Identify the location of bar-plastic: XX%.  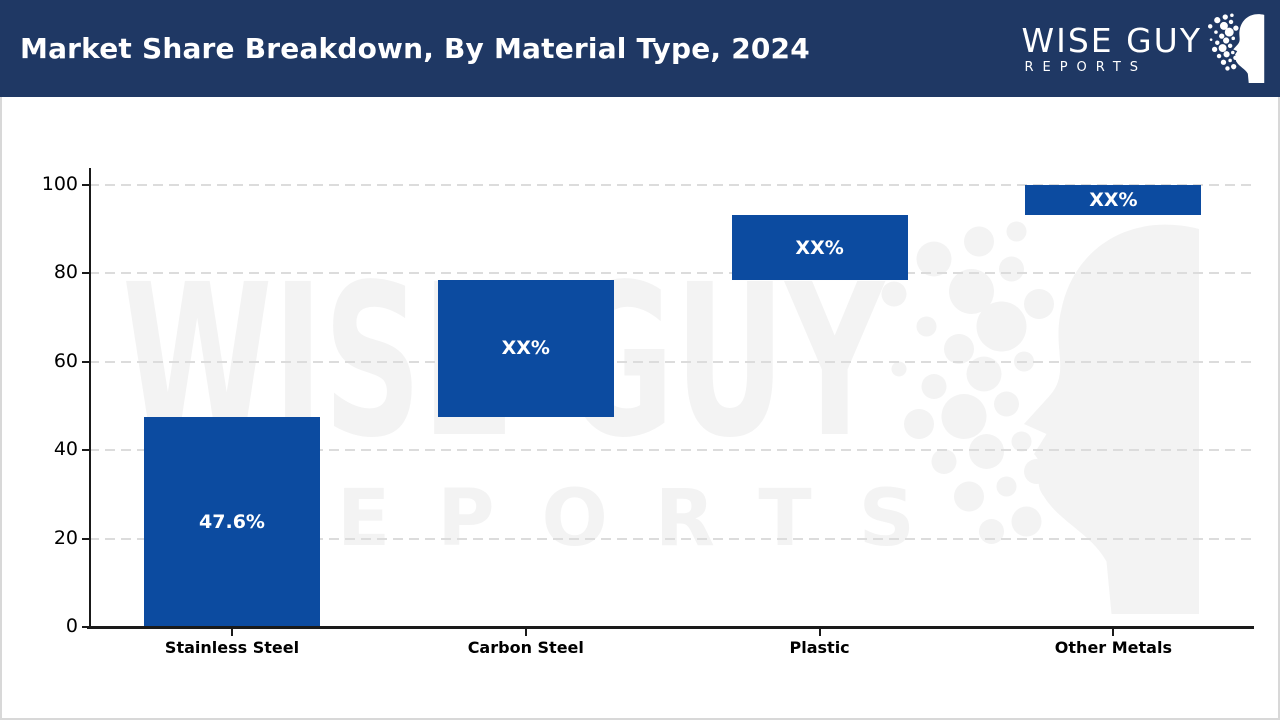
(819, 248).